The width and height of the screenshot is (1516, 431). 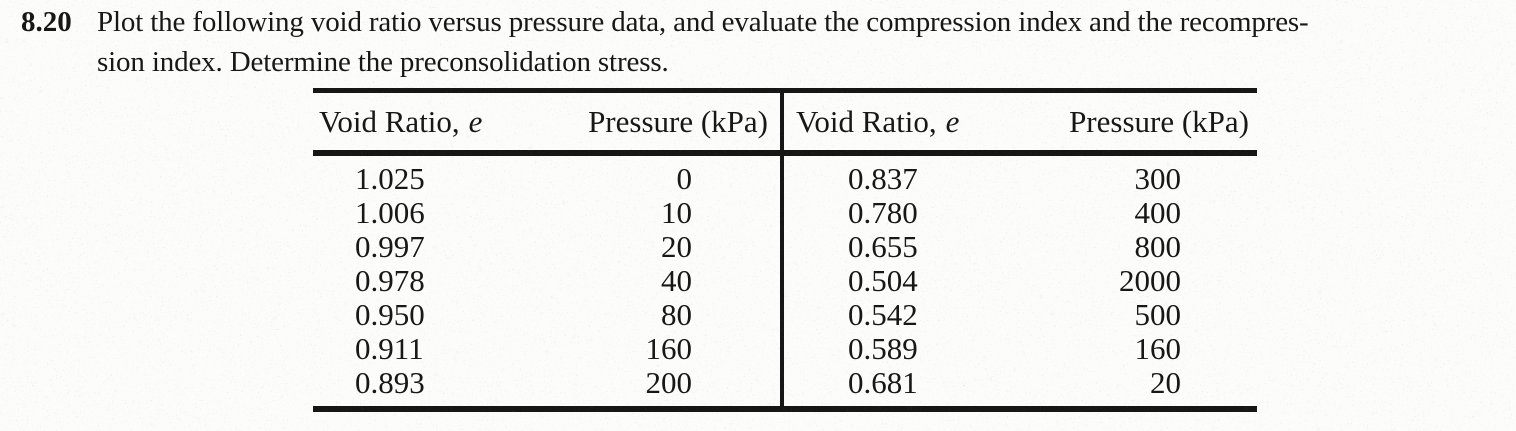 What do you see at coordinates (676, 280) in the screenshot?
I see `pressure-value: 40` at bounding box center [676, 280].